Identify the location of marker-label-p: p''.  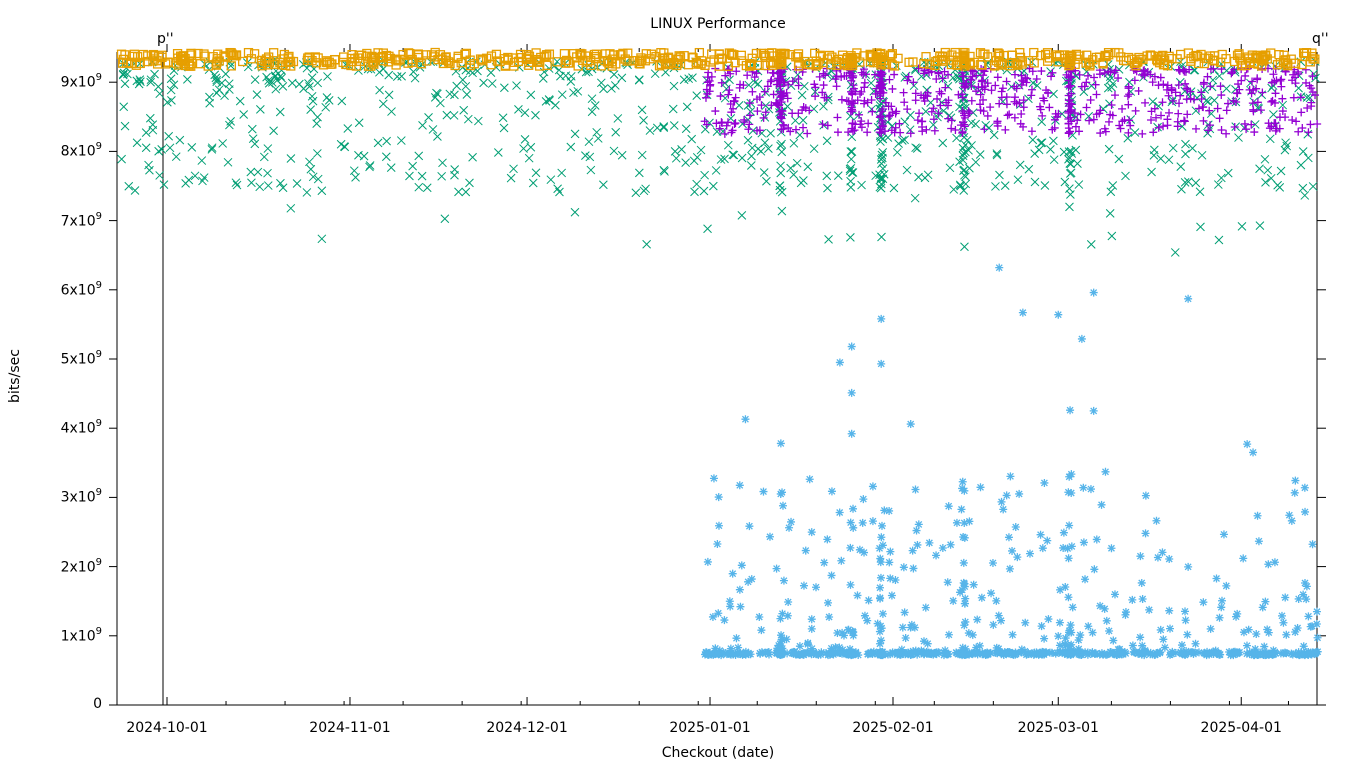
(165, 39).